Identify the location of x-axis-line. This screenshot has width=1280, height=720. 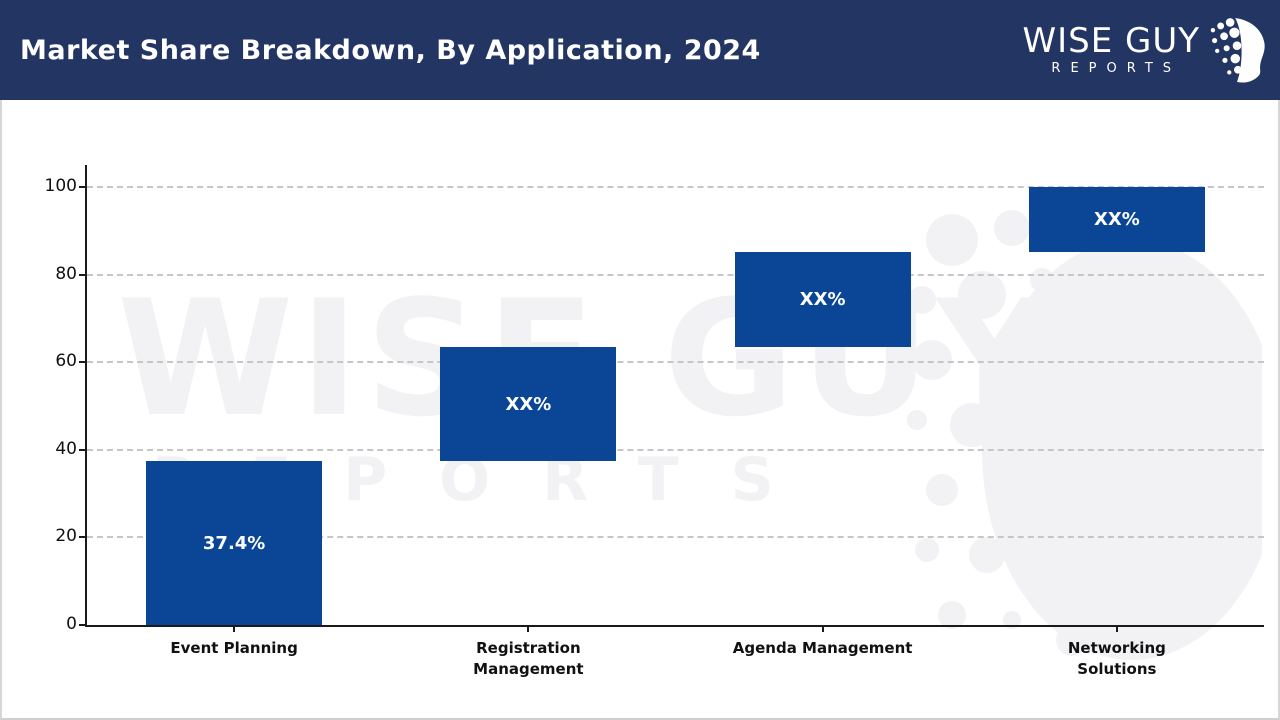
(674, 626).